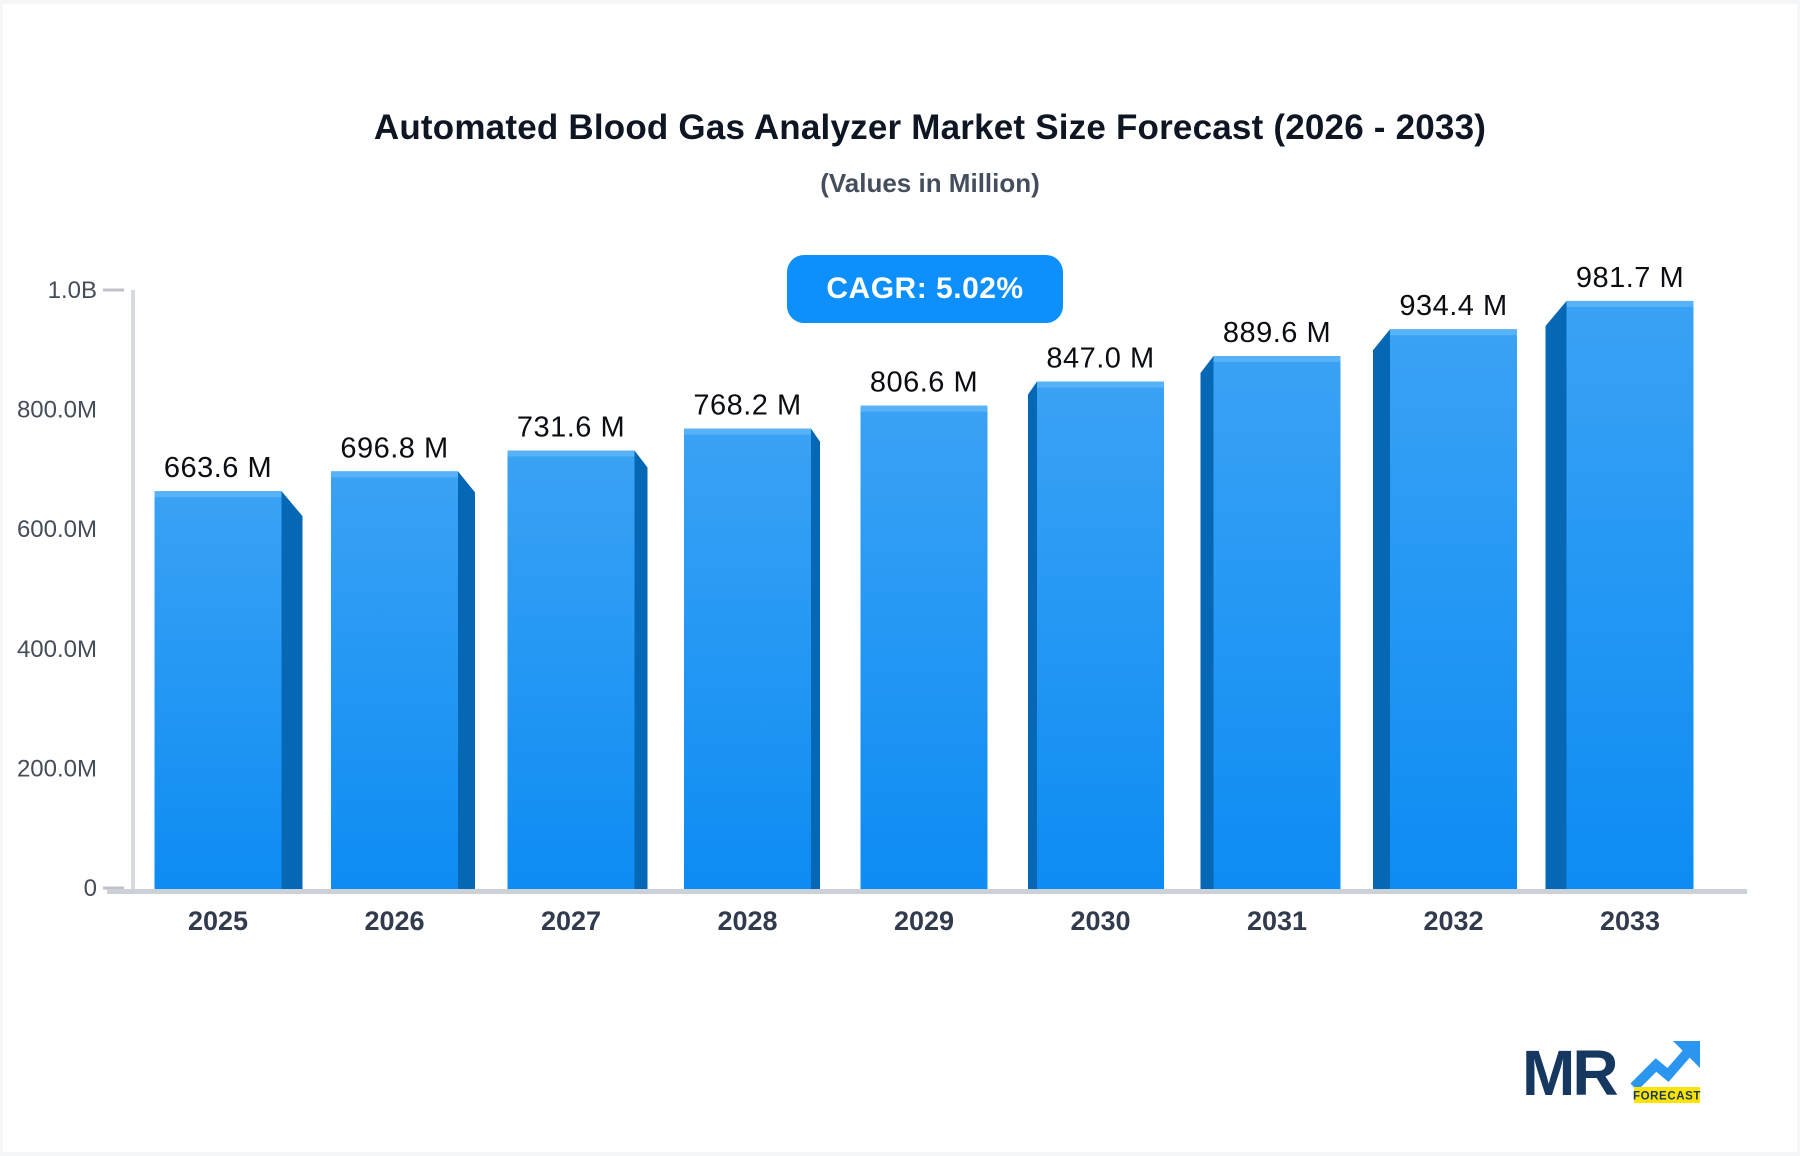 Image resolution: width=1800 pixels, height=1156 pixels. I want to click on logo-forecast-text: FORECAST, so click(1667, 1097).